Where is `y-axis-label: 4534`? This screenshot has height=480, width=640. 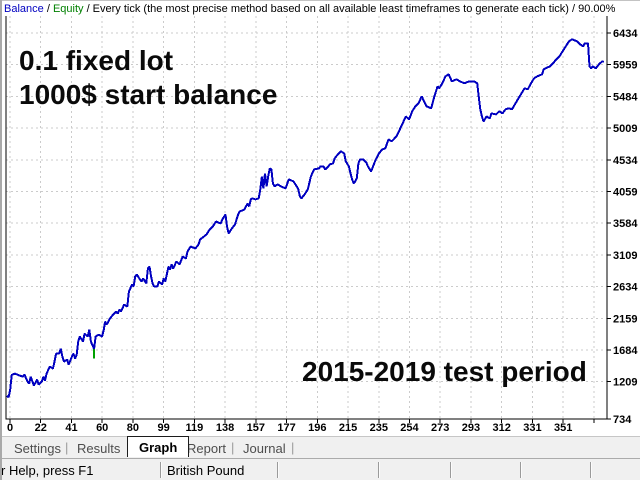 y-axis-label: 4534 is located at coordinates (625, 161).